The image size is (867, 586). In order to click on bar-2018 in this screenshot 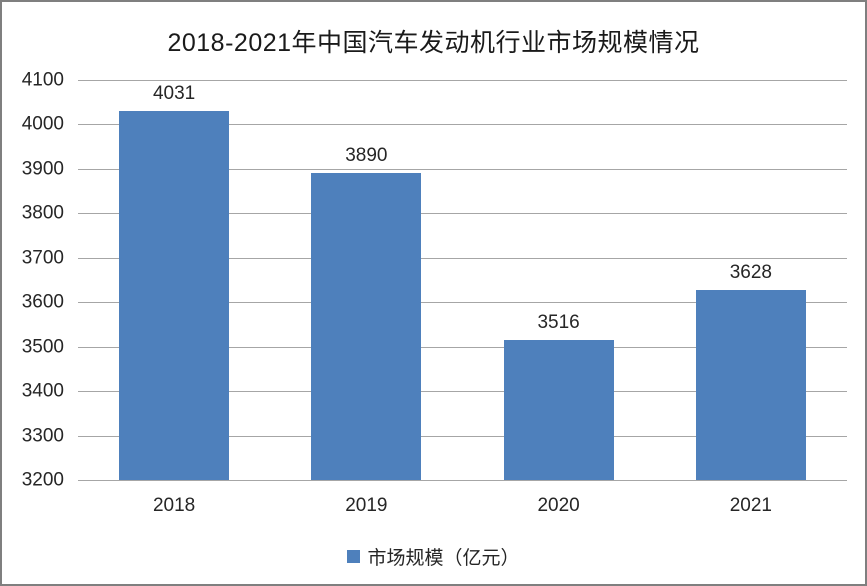, I will do `click(174, 295)`.